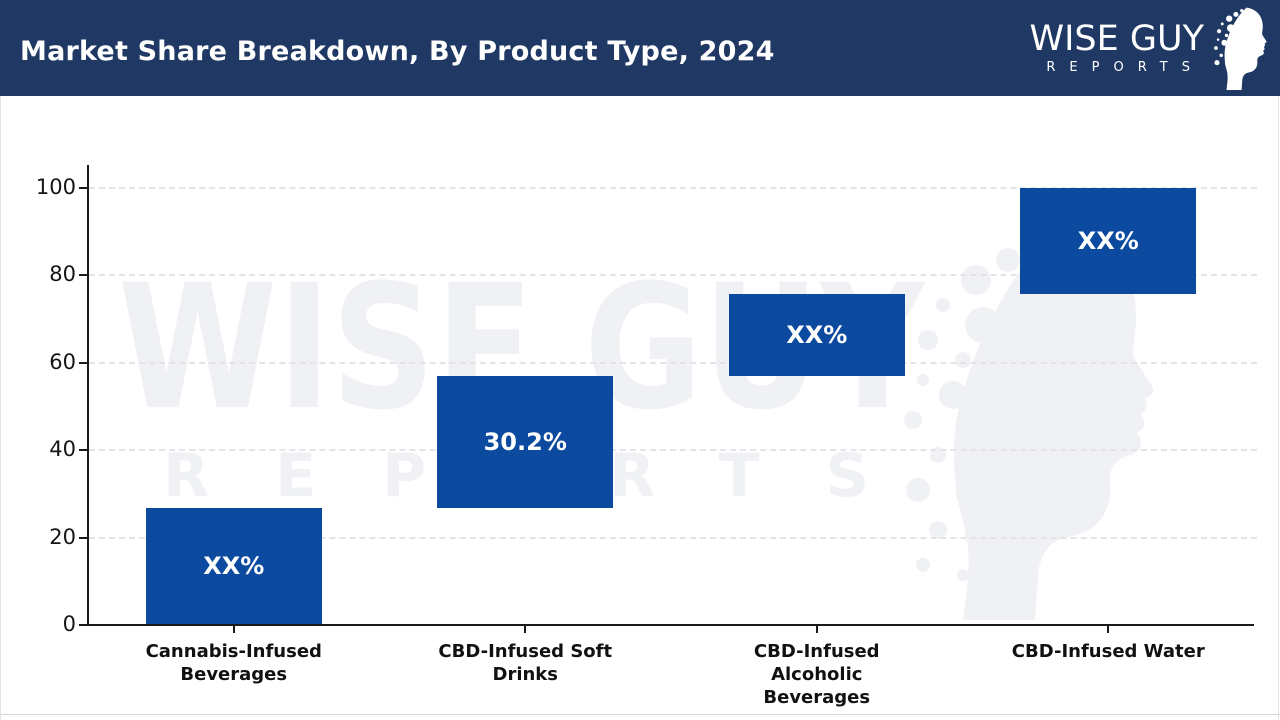  I want to click on x-category-label-1: Cannabis-Infused Beverages, so click(233, 663).